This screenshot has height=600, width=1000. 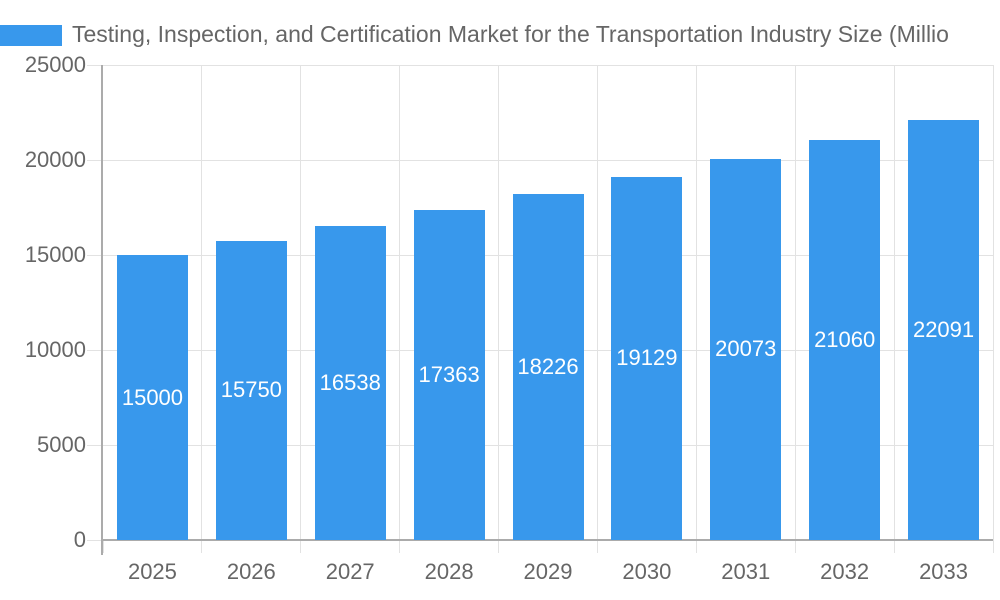 What do you see at coordinates (350, 571) in the screenshot?
I see `x-tick-label: 2027` at bounding box center [350, 571].